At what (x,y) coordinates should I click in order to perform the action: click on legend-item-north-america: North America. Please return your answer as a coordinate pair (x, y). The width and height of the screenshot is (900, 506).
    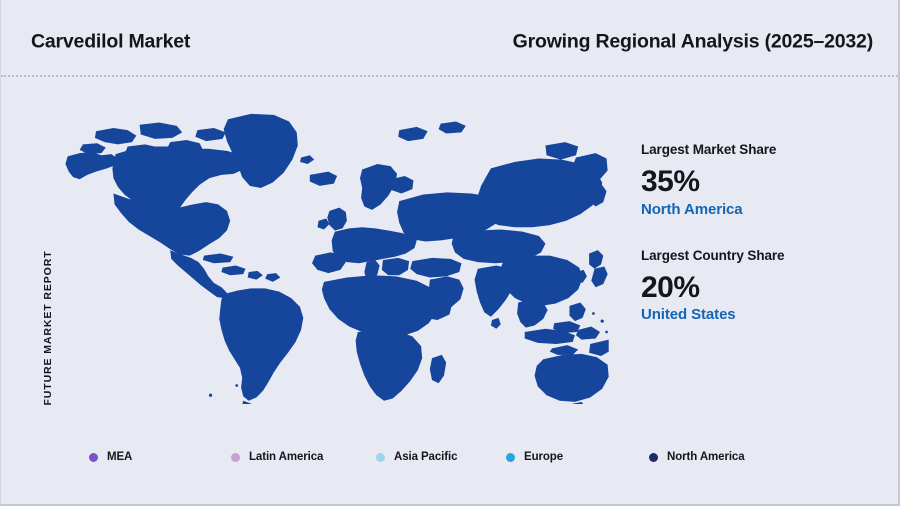
    Looking at the image, I should click on (697, 457).